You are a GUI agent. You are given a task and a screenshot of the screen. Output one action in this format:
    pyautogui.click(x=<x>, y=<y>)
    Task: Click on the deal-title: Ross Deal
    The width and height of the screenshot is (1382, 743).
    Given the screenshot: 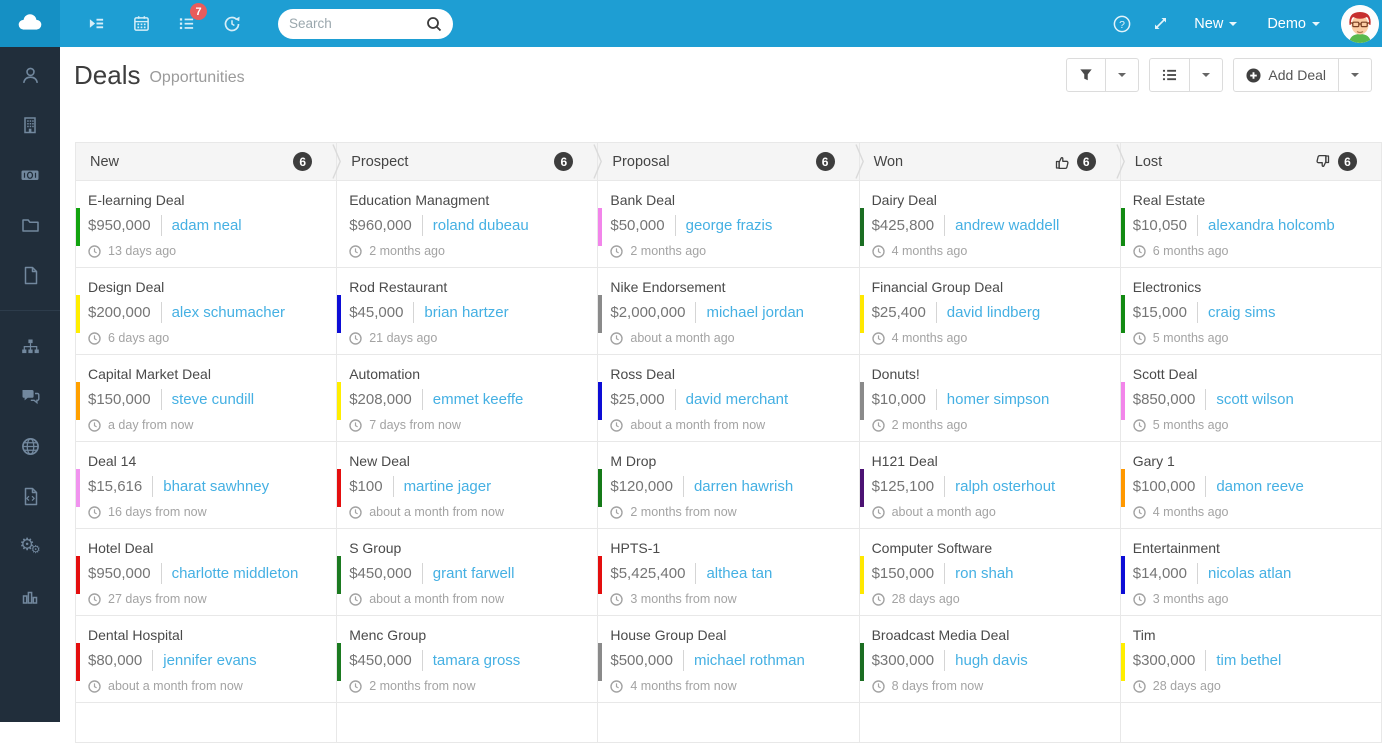 What is the action you would take?
    pyautogui.click(x=728, y=374)
    